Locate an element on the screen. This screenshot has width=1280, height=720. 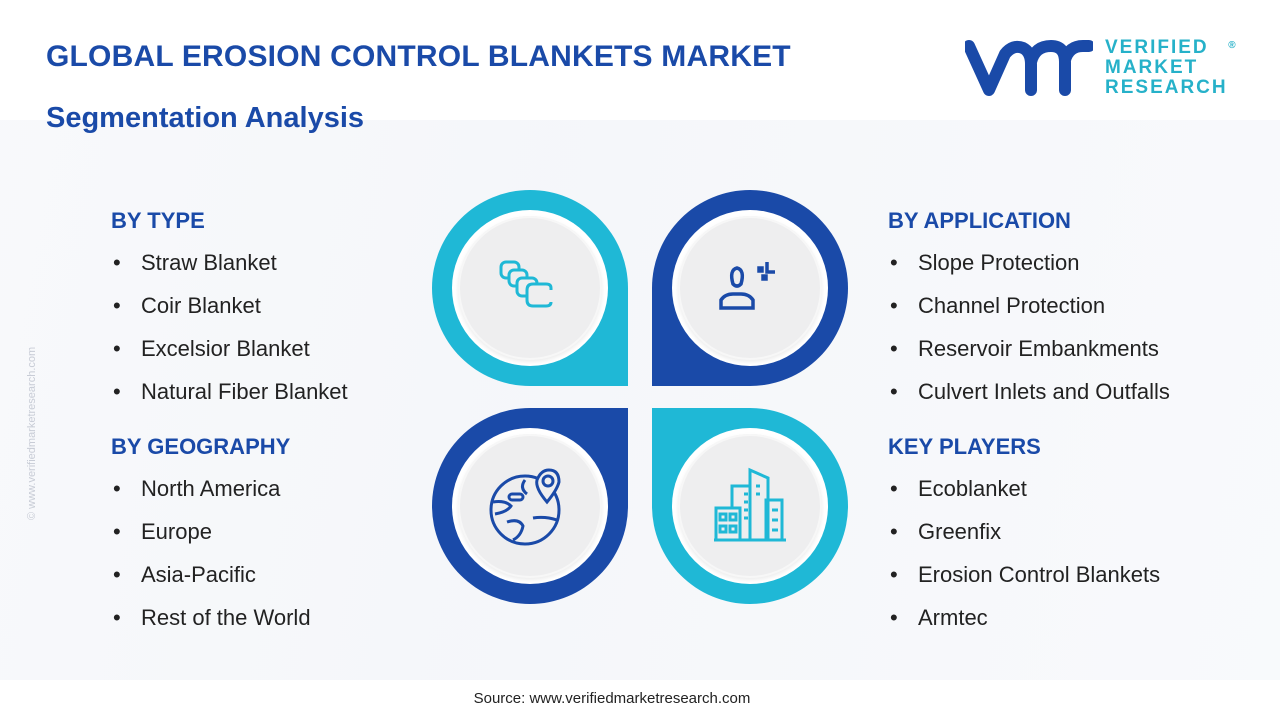
section-heading: BY APPLICATION is located at coordinates (979, 220).